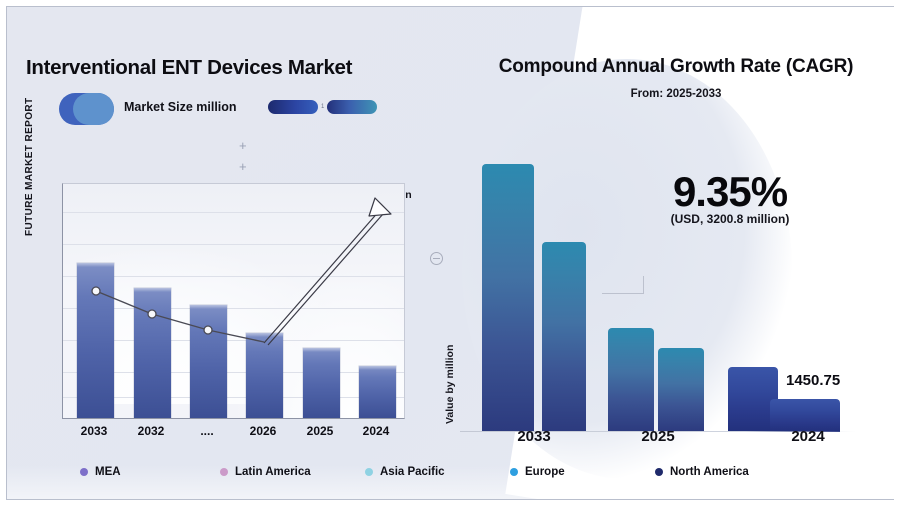 The image size is (900, 506). I want to click on x-label-2033: 2033, so click(94, 431).